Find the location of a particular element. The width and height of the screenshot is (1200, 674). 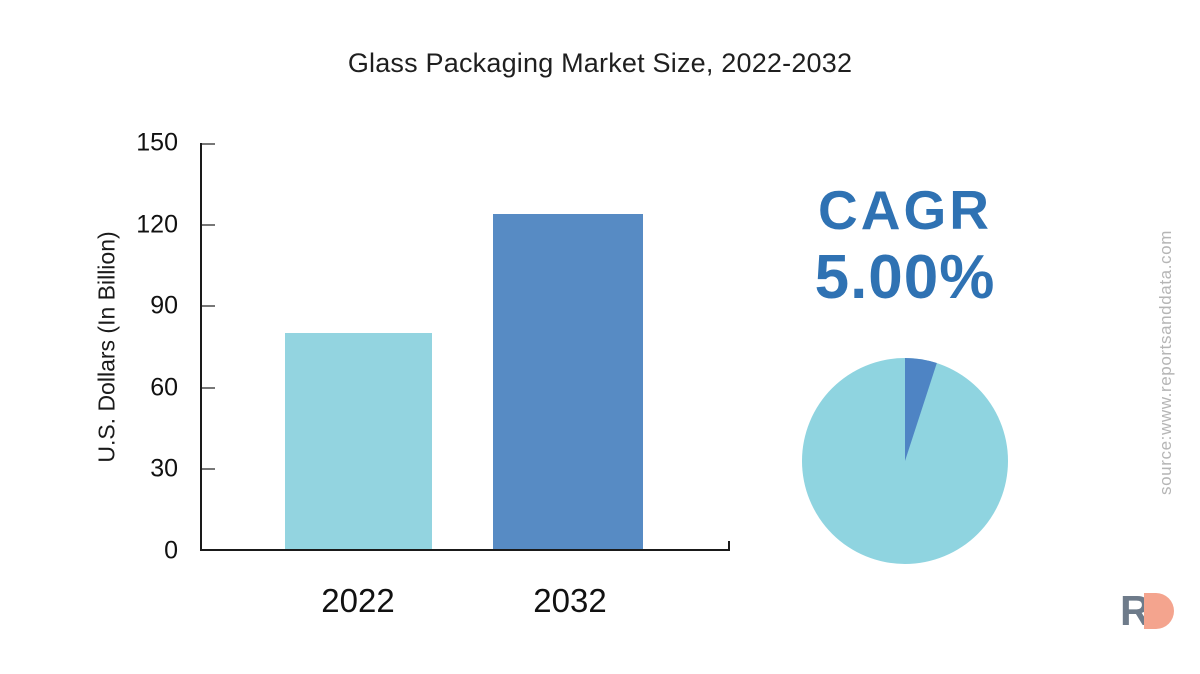

pie-slice is located at coordinates (921, 409).